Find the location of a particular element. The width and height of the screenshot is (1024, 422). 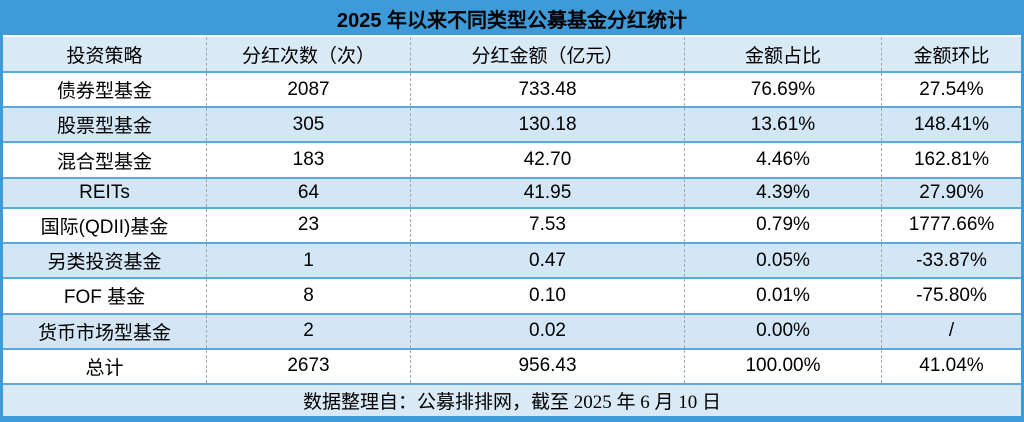

table-row-hybrid-funds: 混合型基金 183 42.70 4.46% 162.81% is located at coordinates (512, 159).